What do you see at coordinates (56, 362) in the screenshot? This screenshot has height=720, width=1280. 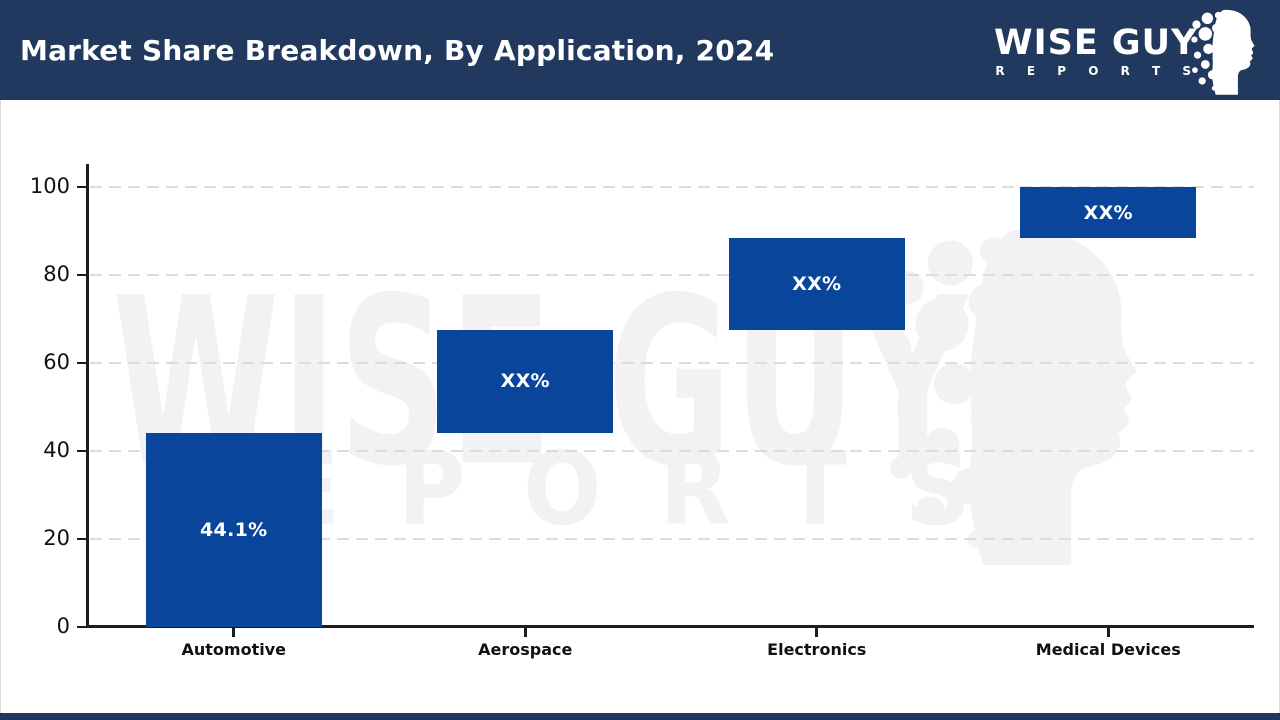 I see `y-tick-label-60: 60` at bounding box center [56, 362].